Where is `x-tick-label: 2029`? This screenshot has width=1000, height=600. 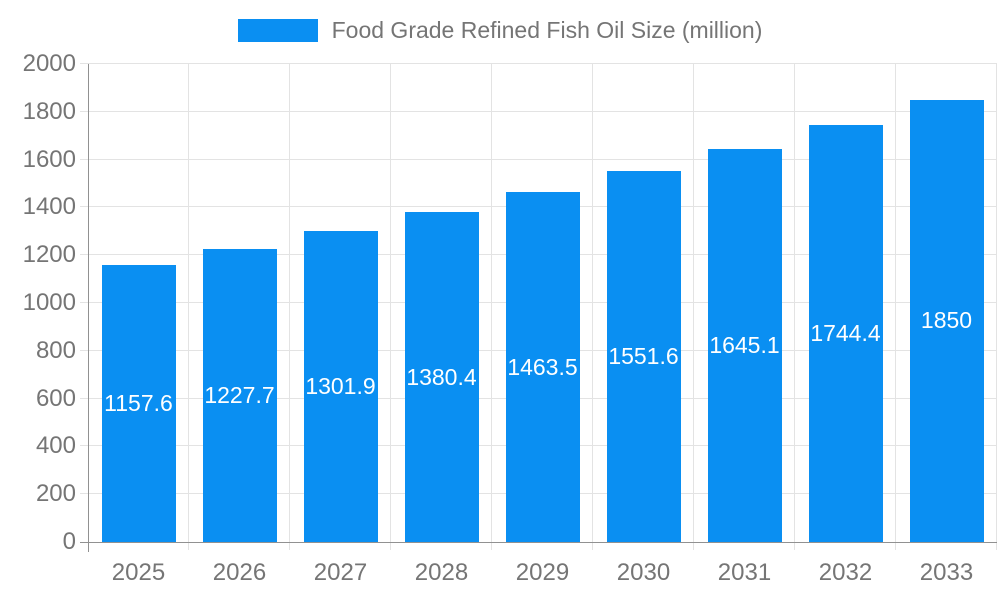 x-tick-label: 2029 is located at coordinates (542, 572).